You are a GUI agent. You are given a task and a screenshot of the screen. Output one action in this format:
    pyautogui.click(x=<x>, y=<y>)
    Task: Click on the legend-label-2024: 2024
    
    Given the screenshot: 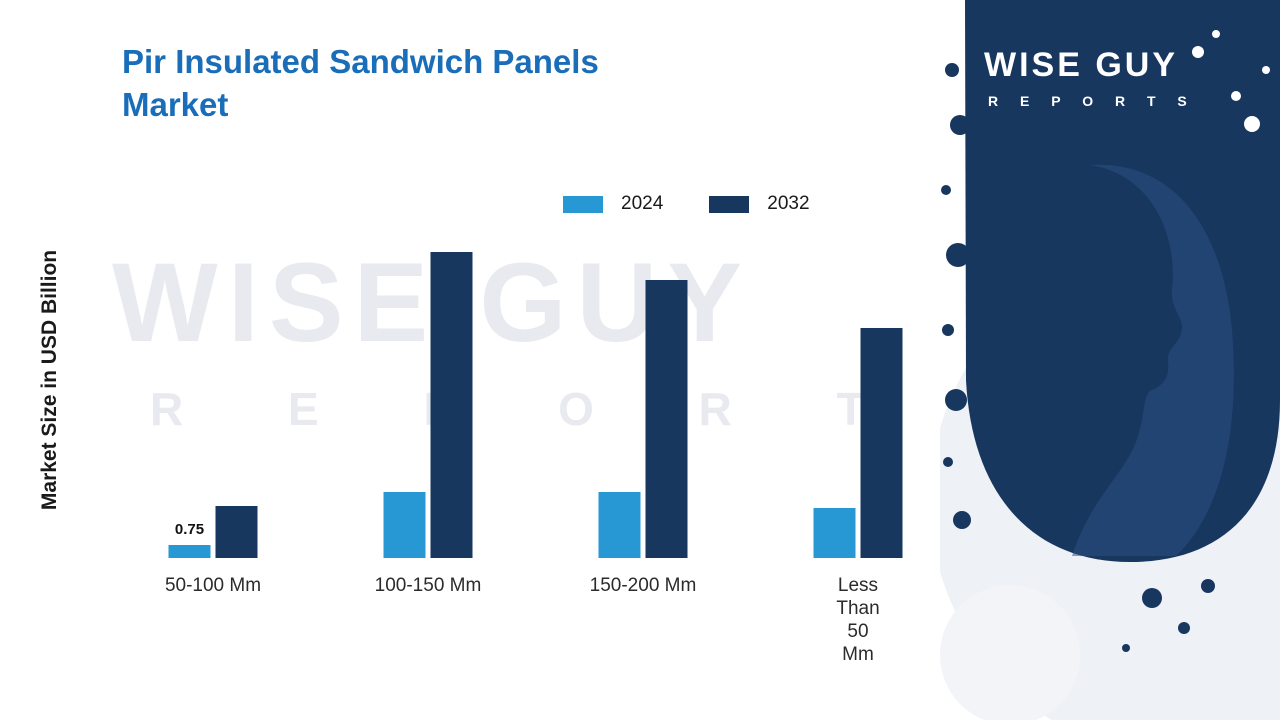 What is the action you would take?
    pyautogui.click(x=642, y=203)
    